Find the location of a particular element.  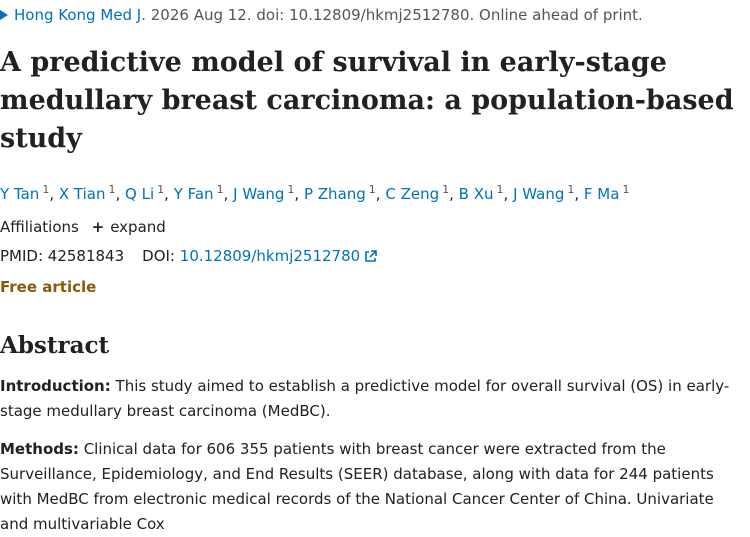

author-link: Q Li is located at coordinates (140, 194).